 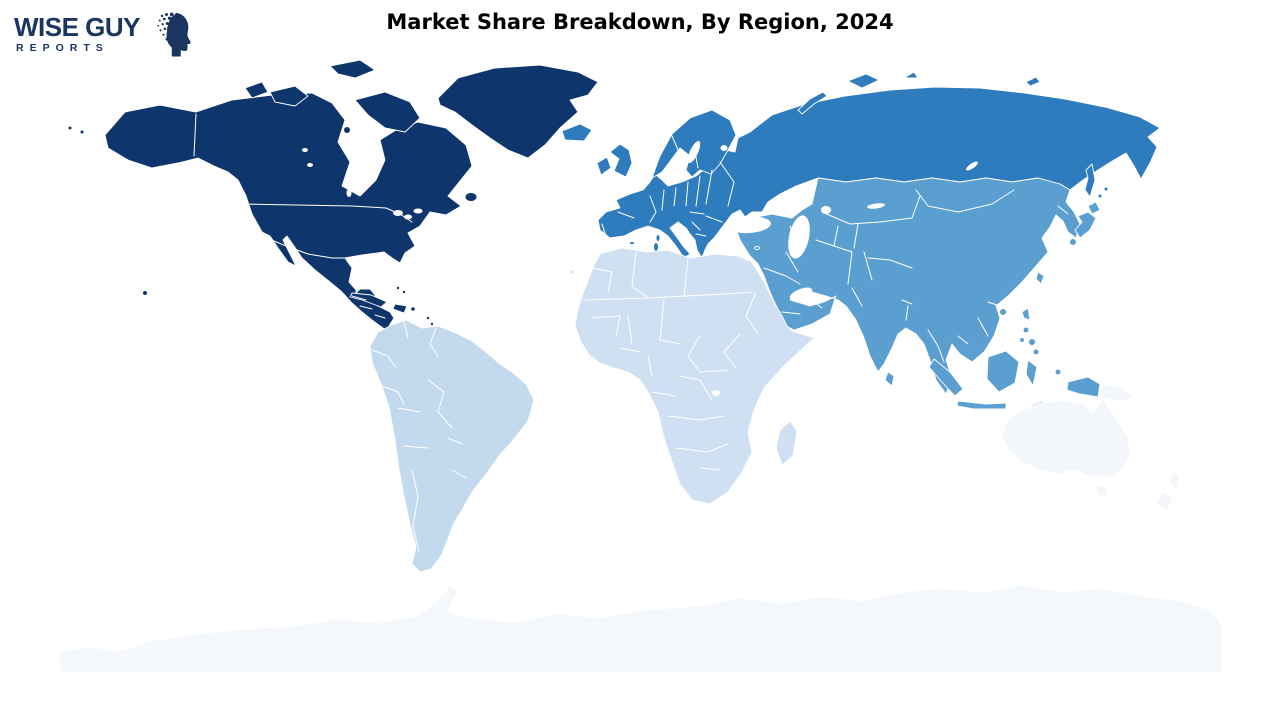 What do you see at coordinates (288, 214) in the screenshot?
I see `north-america-mainland` at bounding box center [288, 214].